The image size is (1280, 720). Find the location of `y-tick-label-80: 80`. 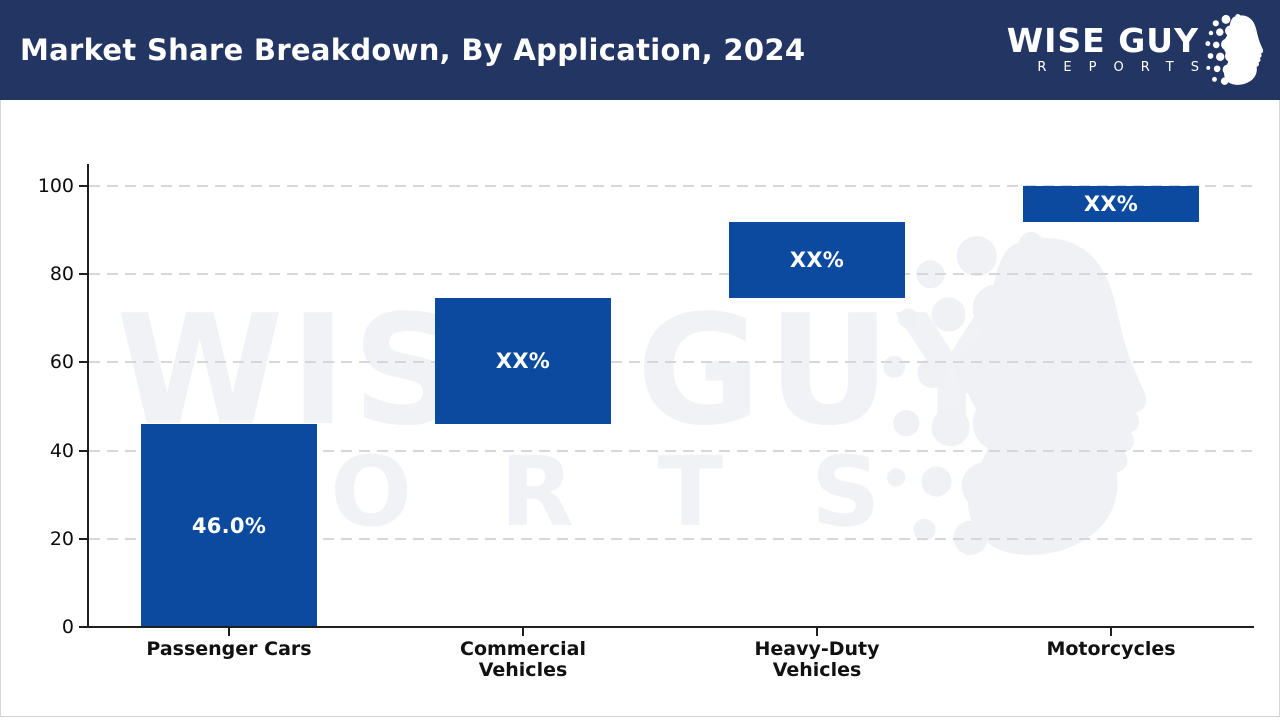

y-tick-label-80: 80 is located at coordinates (61, 274).